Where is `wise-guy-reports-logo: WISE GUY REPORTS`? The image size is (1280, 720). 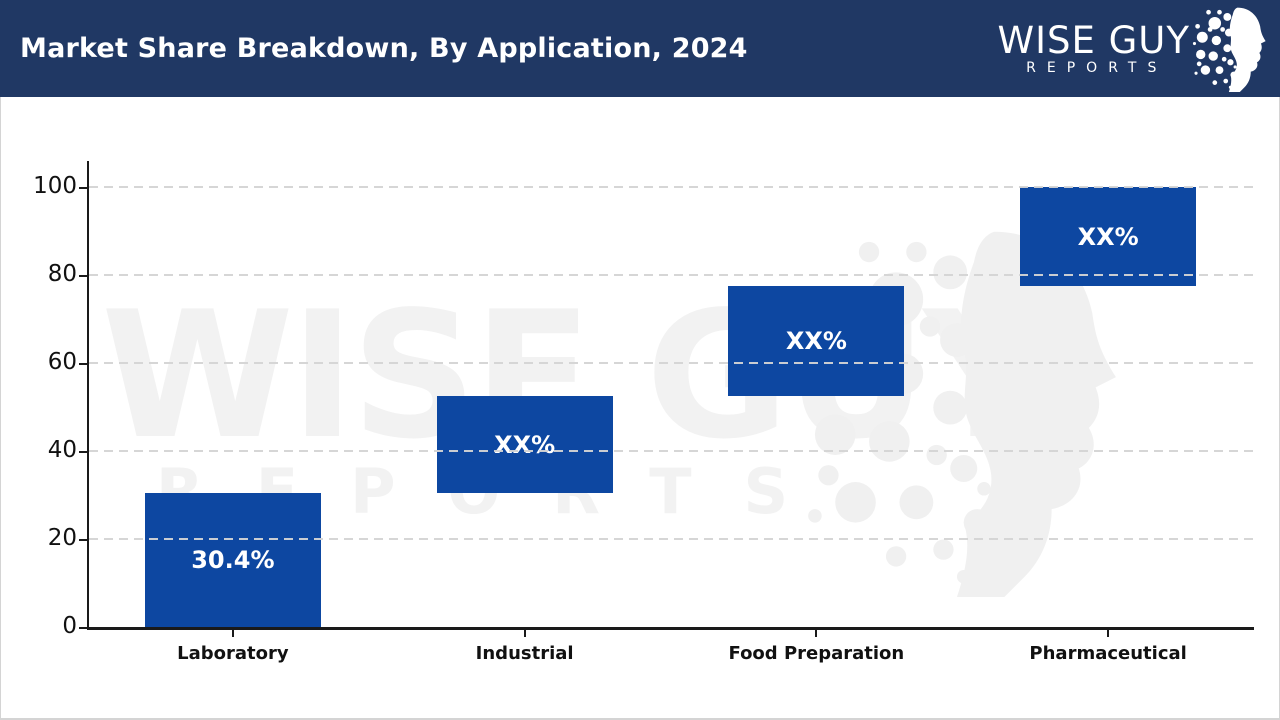 wise-guy-reports-logo: WISE GUY REPORTS is located at coordinates (1135, 49).